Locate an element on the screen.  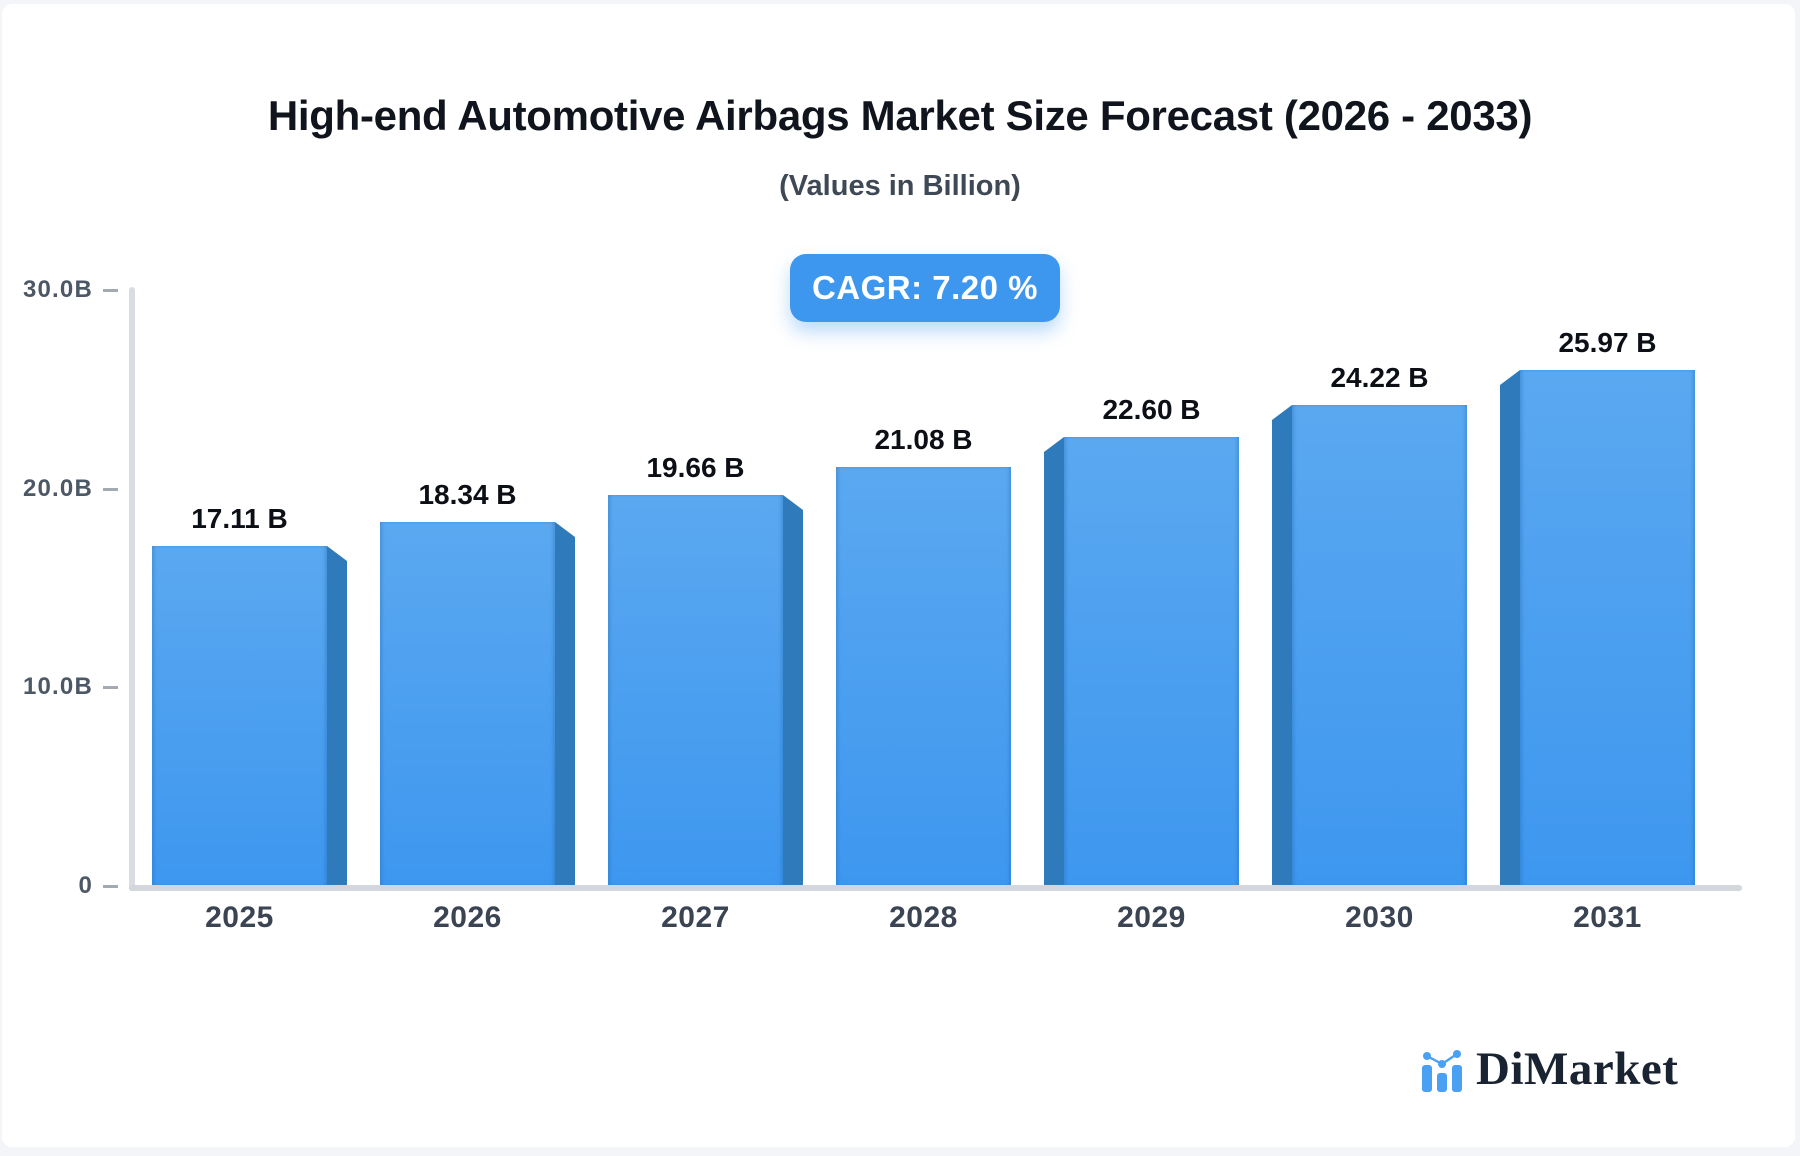
y-axis-line is located at coordinates (132, 589).